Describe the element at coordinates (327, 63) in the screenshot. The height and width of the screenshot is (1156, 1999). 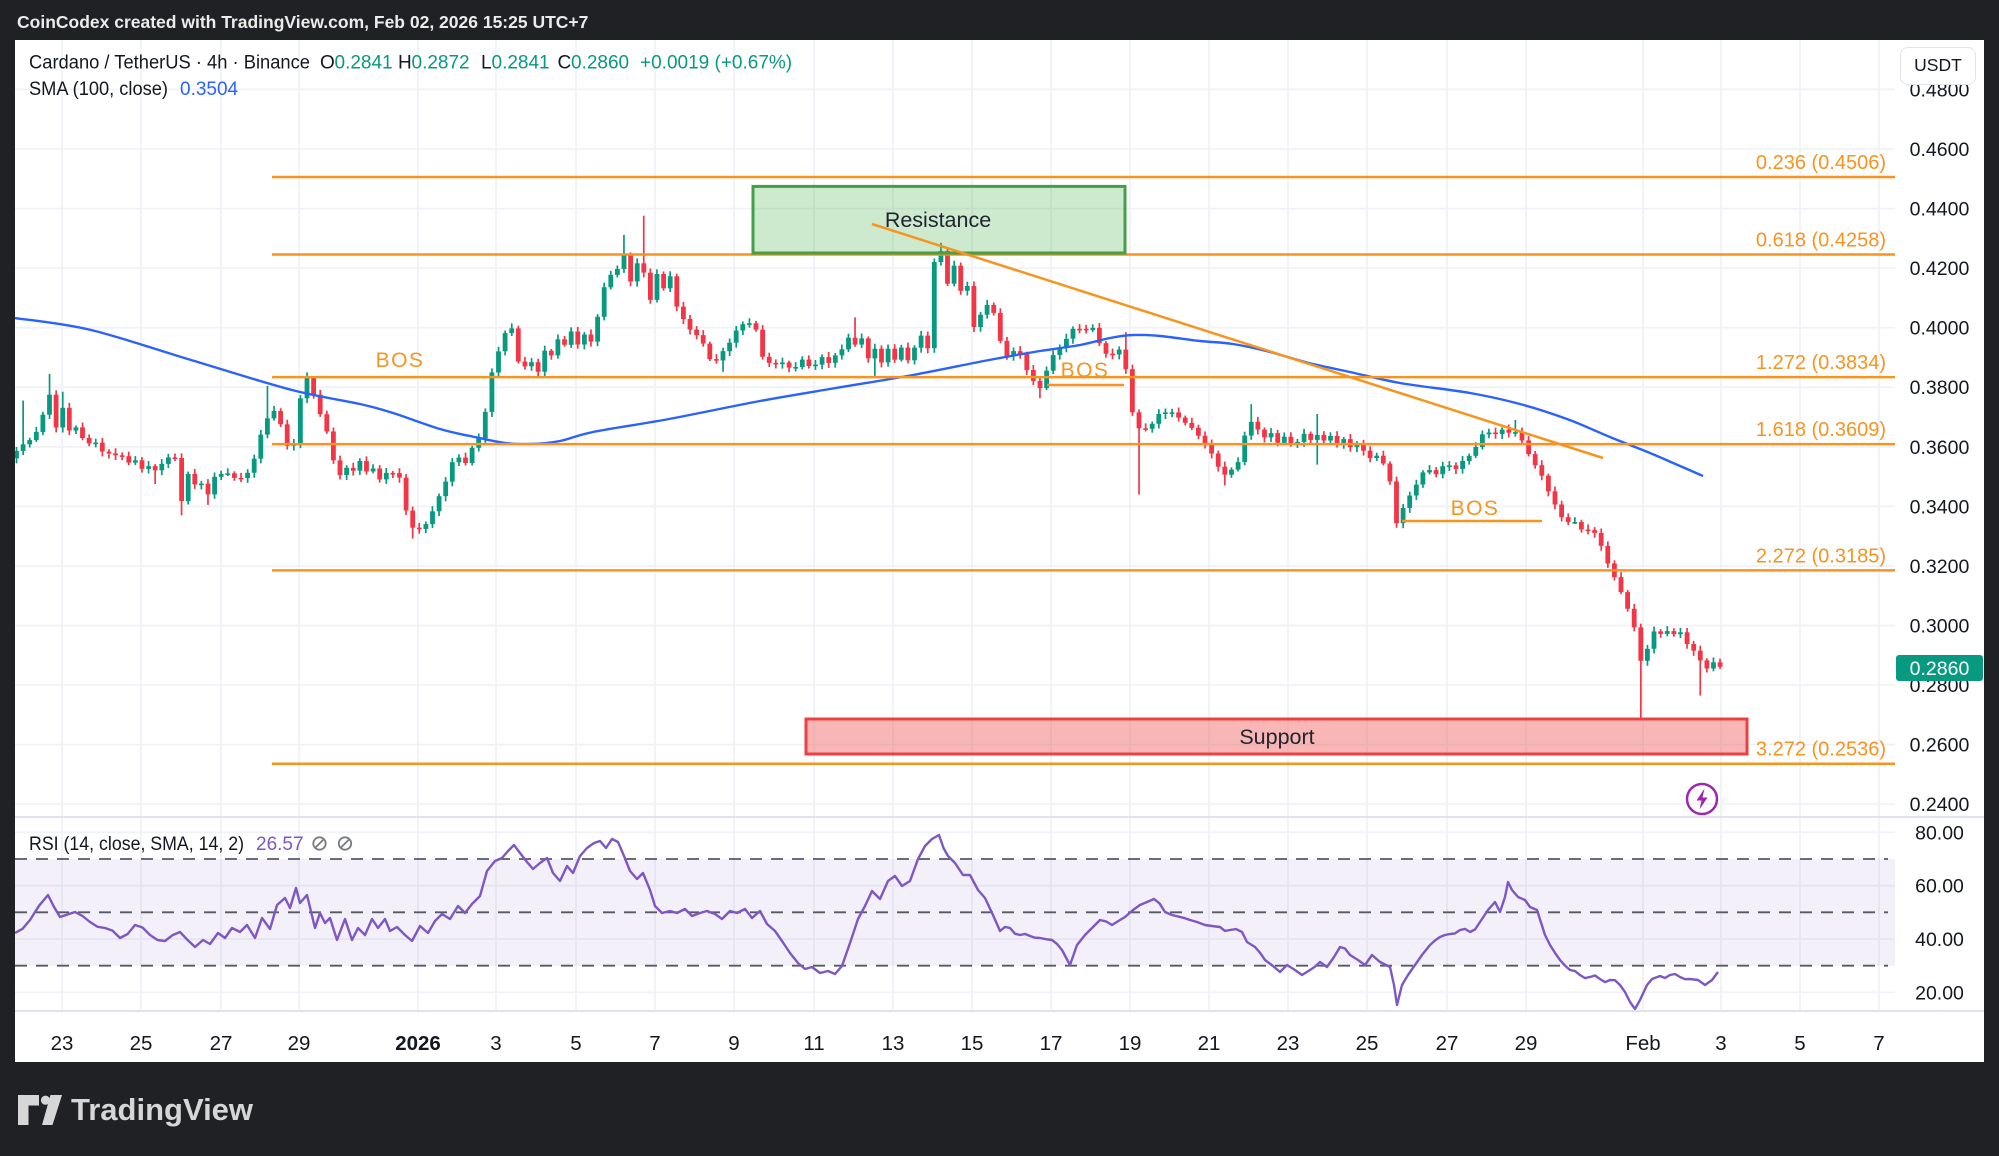
I see `svg-text: O` at that location.